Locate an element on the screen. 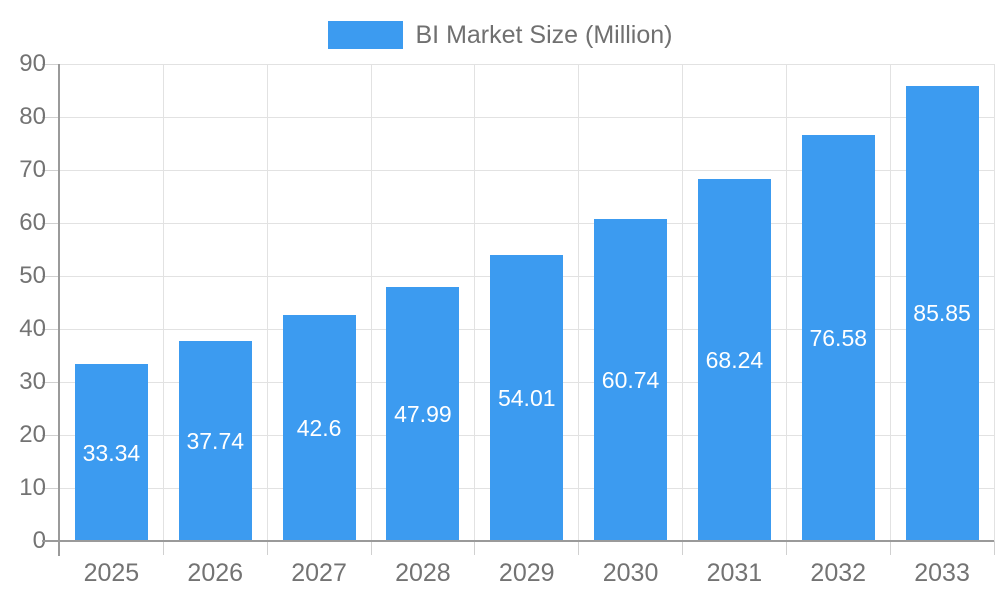  x-axis-line is located at coordinates (517, 541).